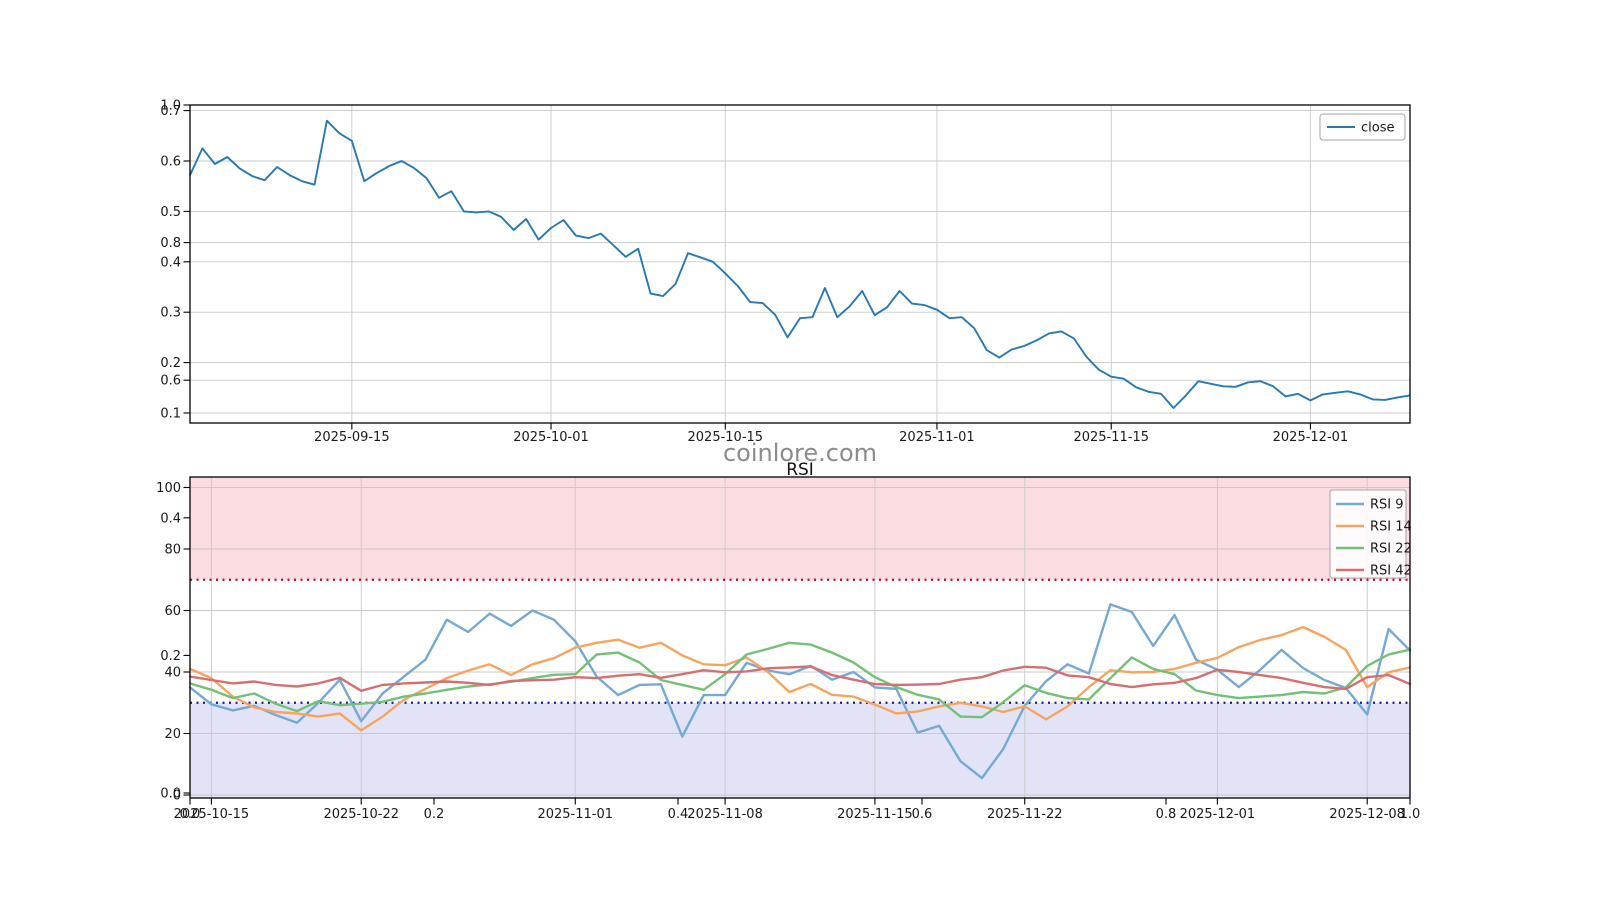  I want to click on x-tick-label: 2025-12-08, so click(1367, 814).